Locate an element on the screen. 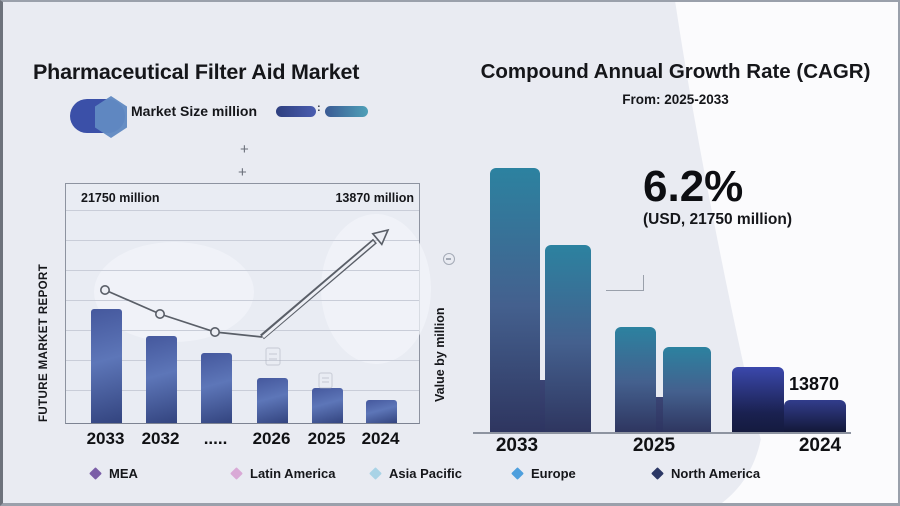 This screenshot has height=506, width=900. capsule-hexagon-shape is located at coordinates (111, 117).